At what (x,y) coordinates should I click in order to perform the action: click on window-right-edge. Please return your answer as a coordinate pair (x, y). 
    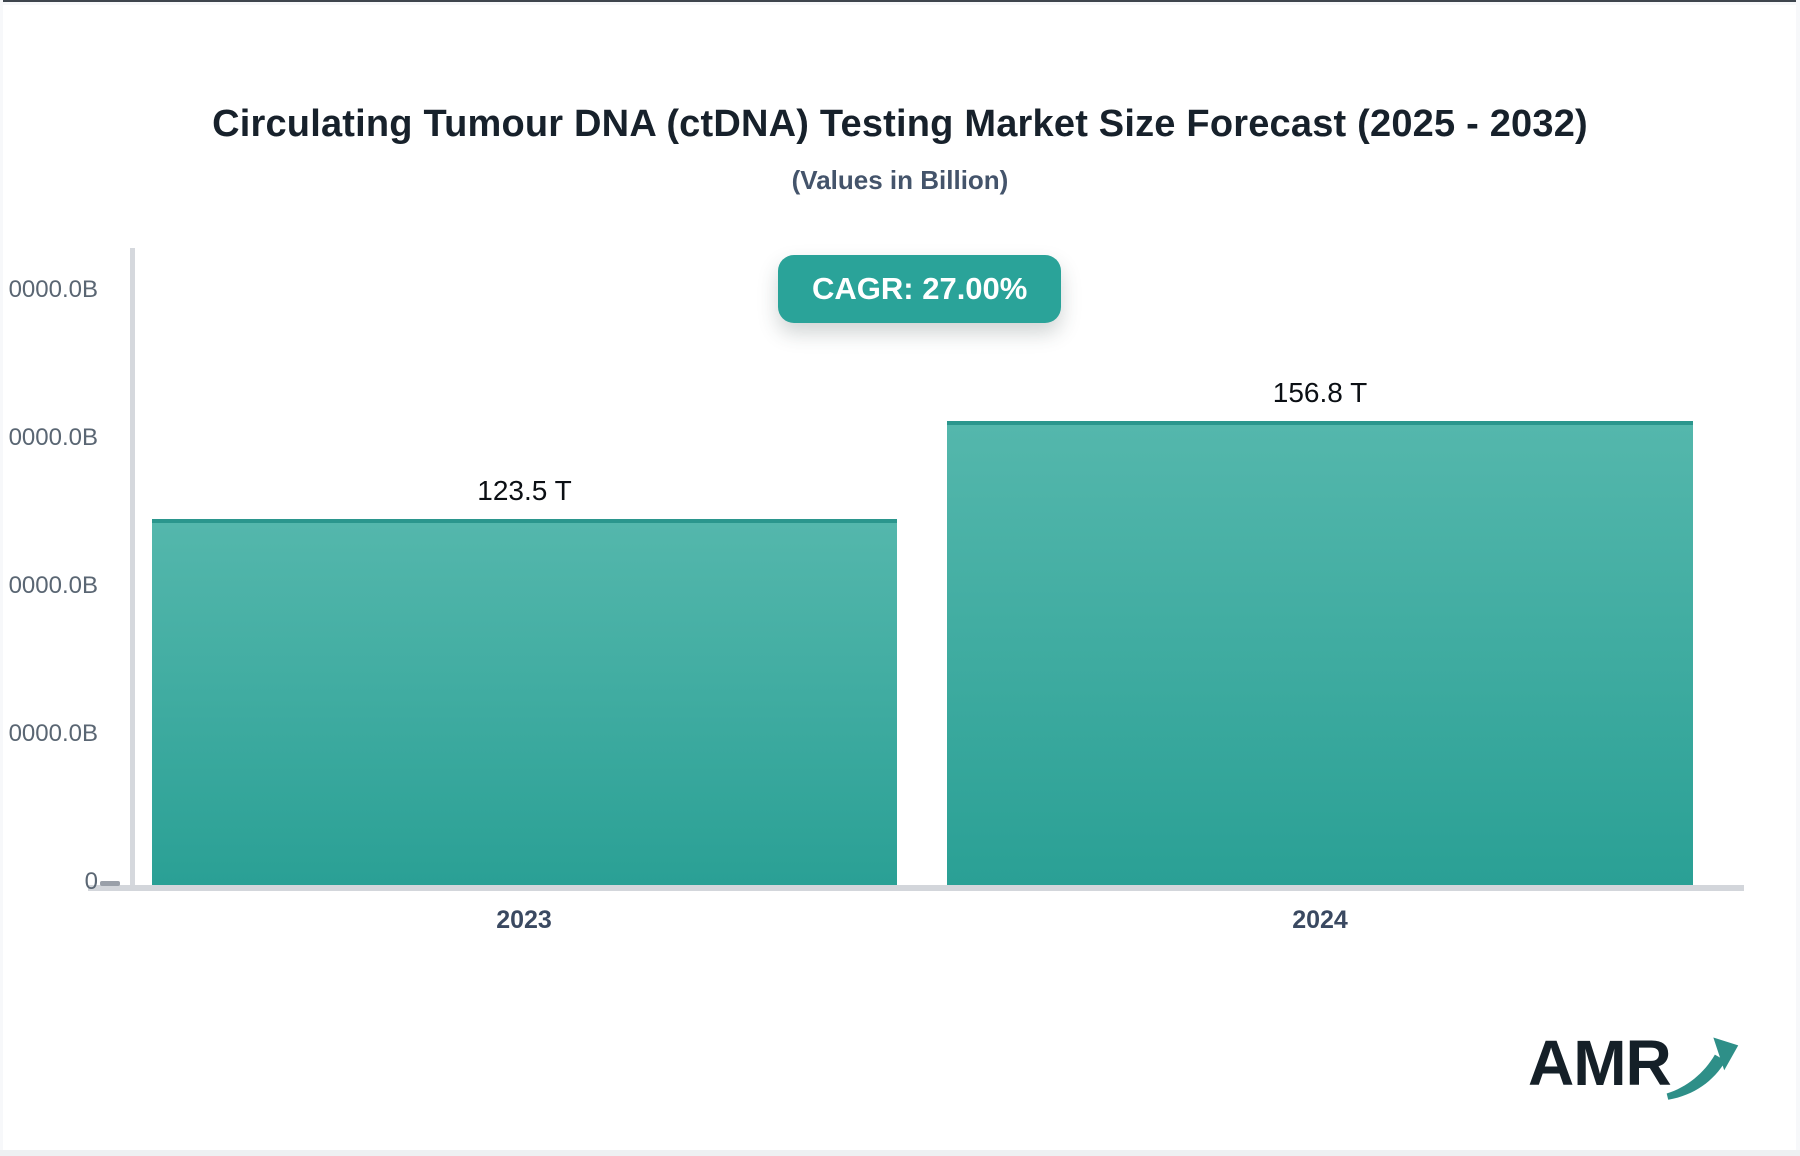
    Looking at the image, I should click on (1798, 578).